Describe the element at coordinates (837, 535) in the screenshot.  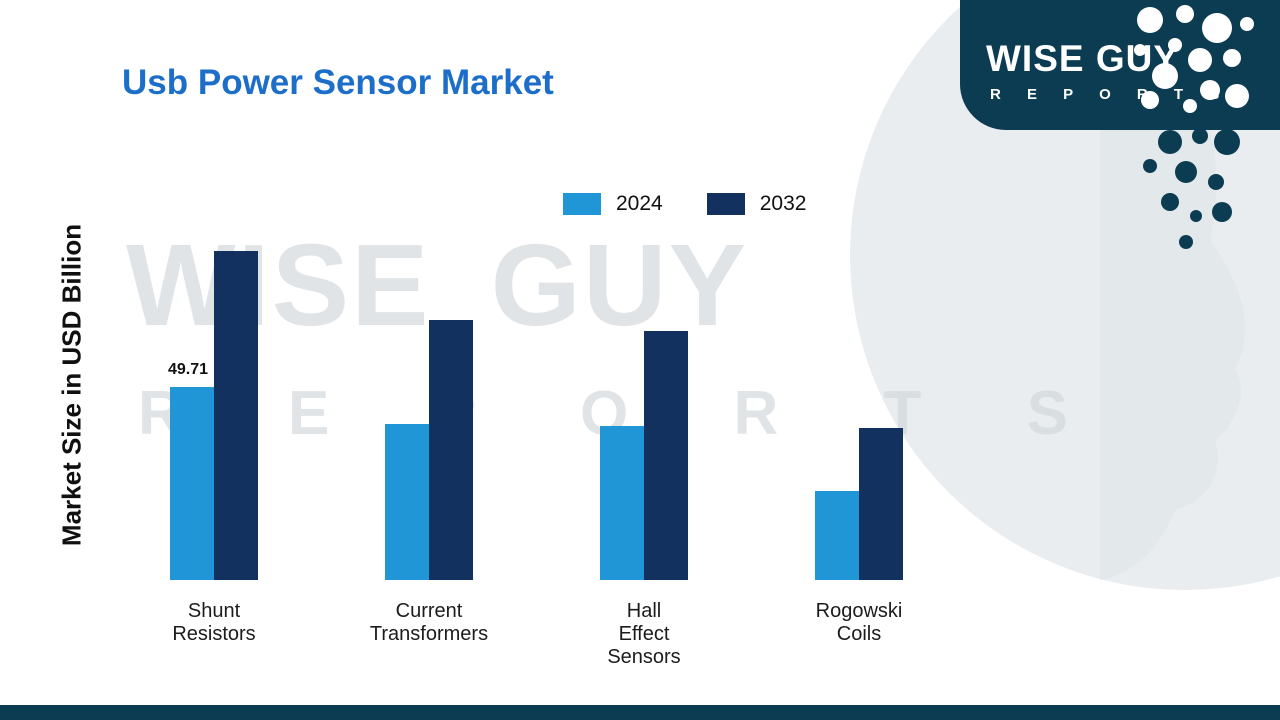
I see `bar-2024-rogowski-coils` at that location.